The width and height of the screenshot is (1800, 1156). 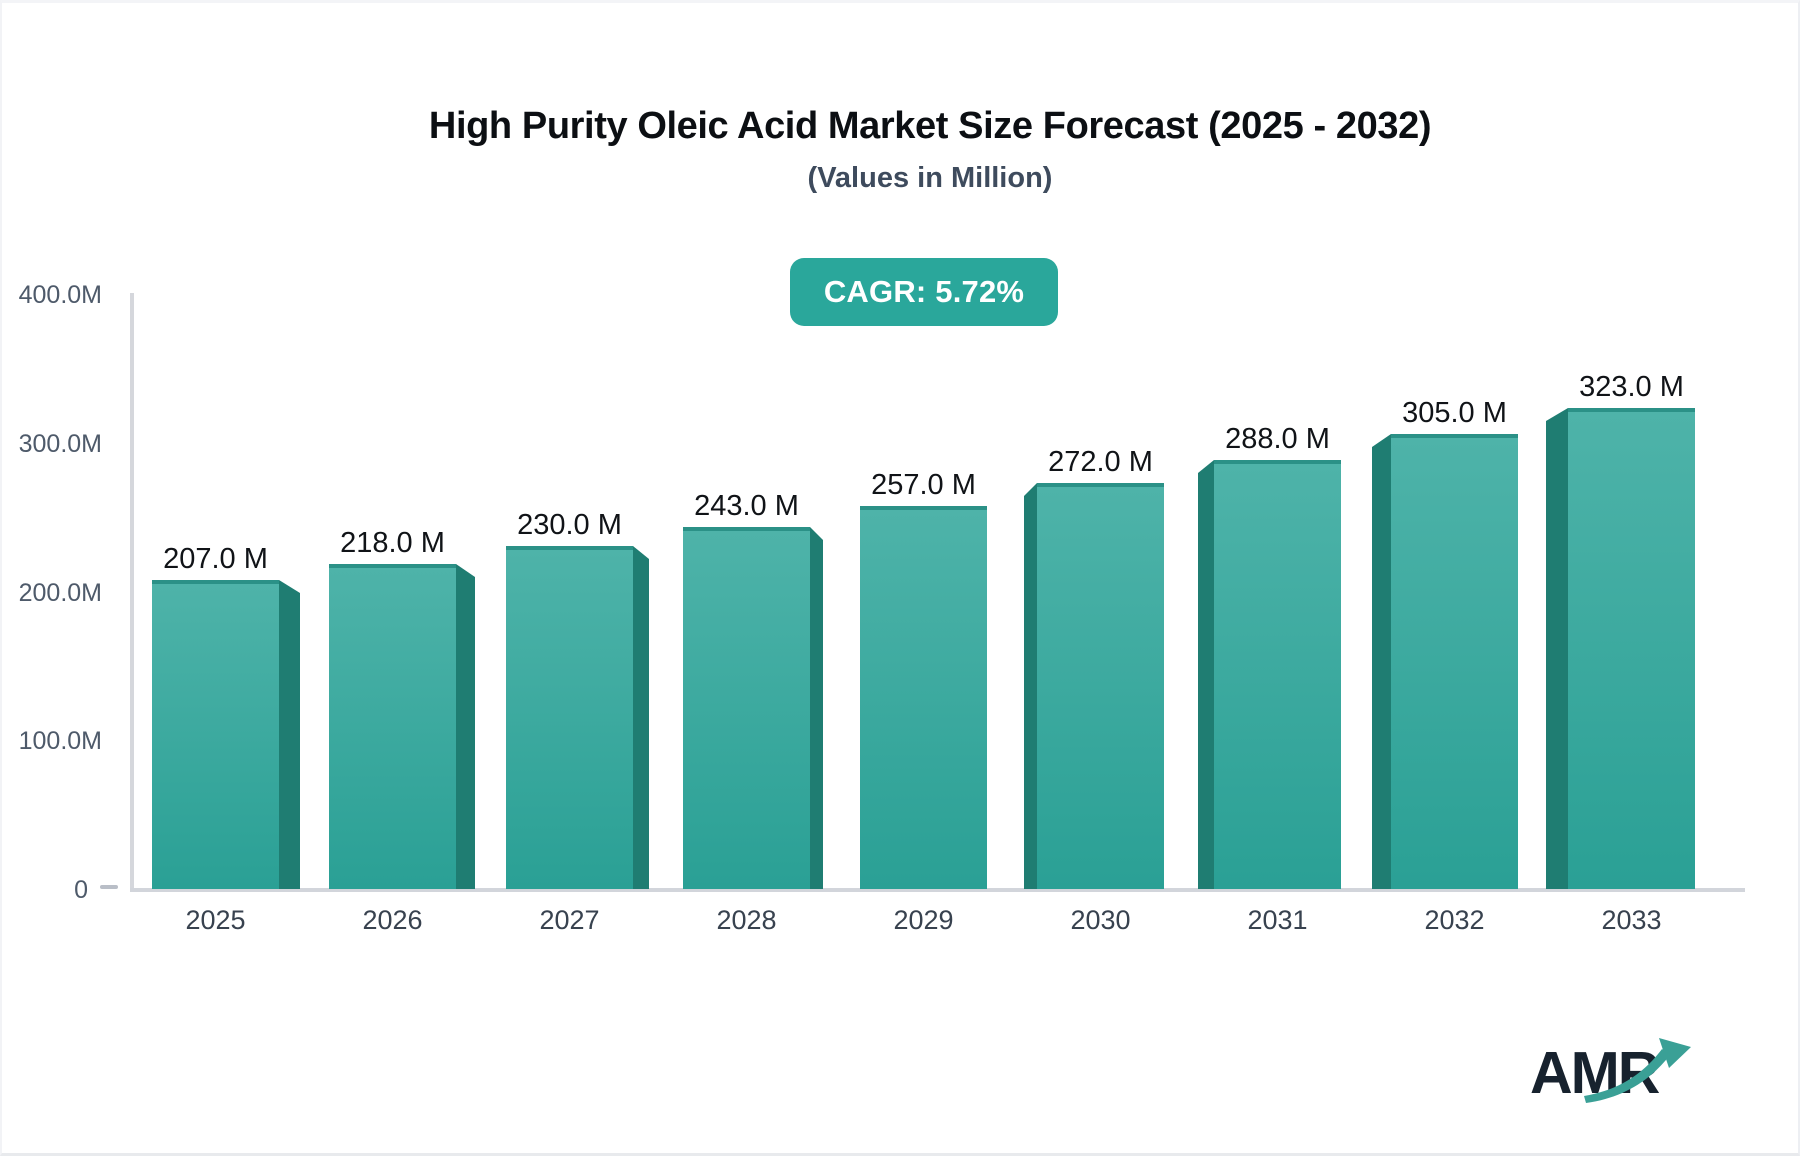 I want to click on y-axis-tick-label: 100.0M, so click(x=60, y=741).